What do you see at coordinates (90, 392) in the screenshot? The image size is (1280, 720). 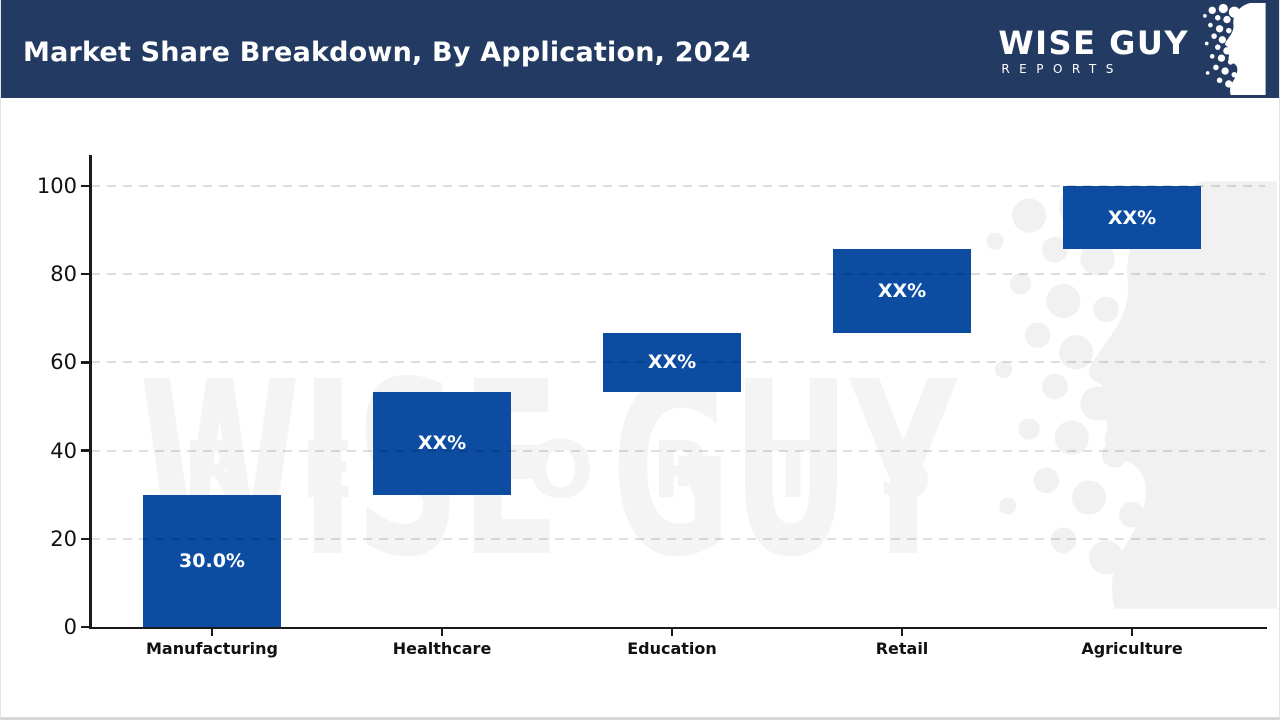 I see `y-axis-line` at bounding box center [90, 392].